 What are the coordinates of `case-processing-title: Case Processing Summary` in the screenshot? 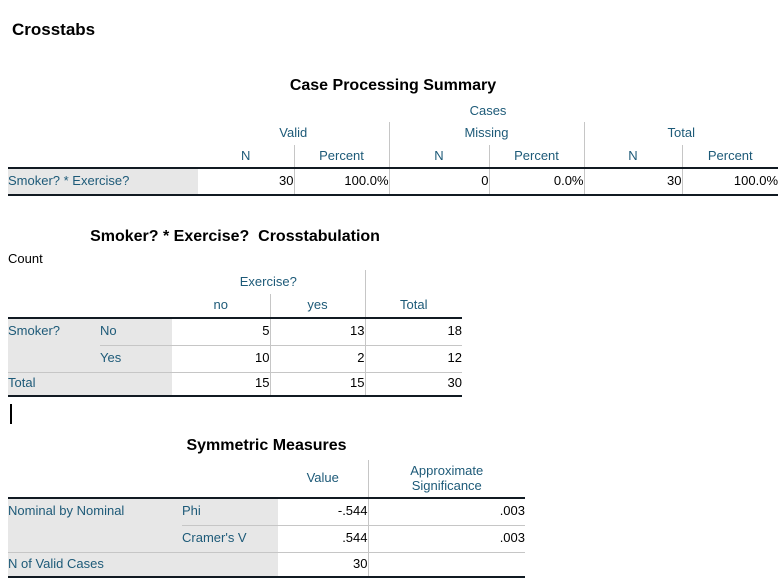 It's located at (393, 85).